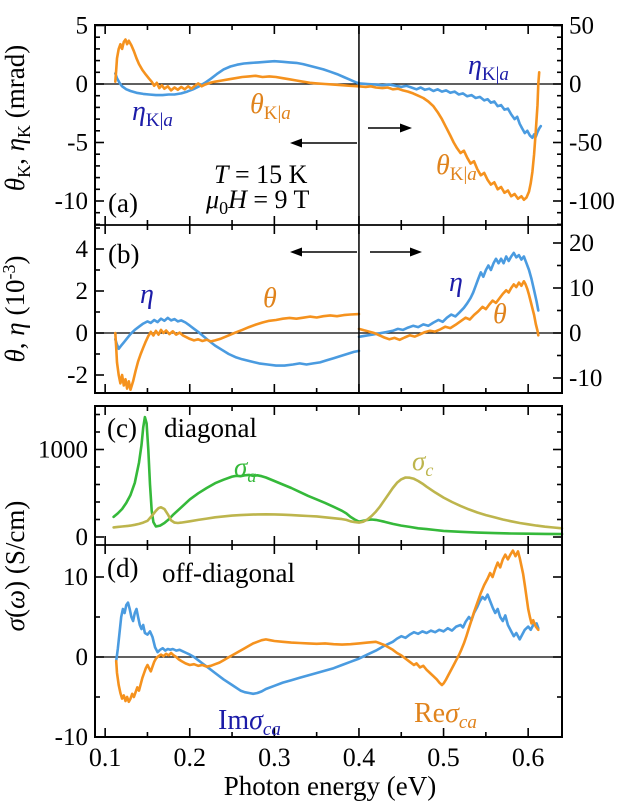 This screenshot has height=810, width=631. What do you see at coordinates (82, 26) in the screenshot?
I see `y-tick-label-left: 5` at bounding box center [82, 26].